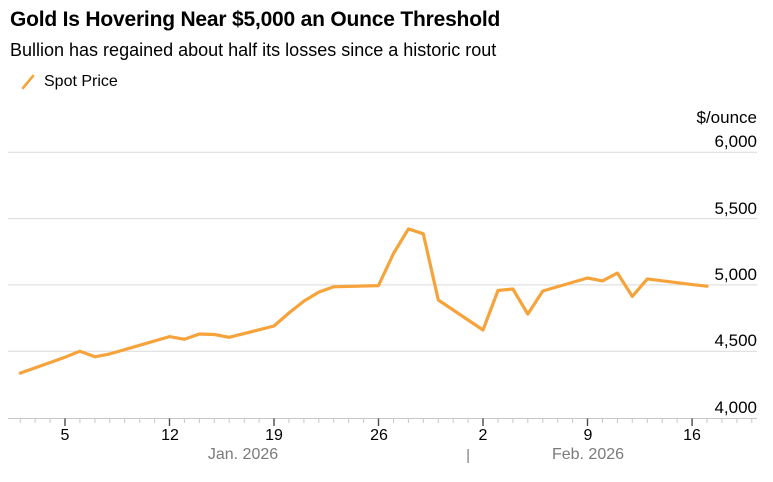 The image size is (773, 482). Describe the element at coordinates (274, 435) in the screenshot. I see `x-axis-tick-label: 19` at that location.